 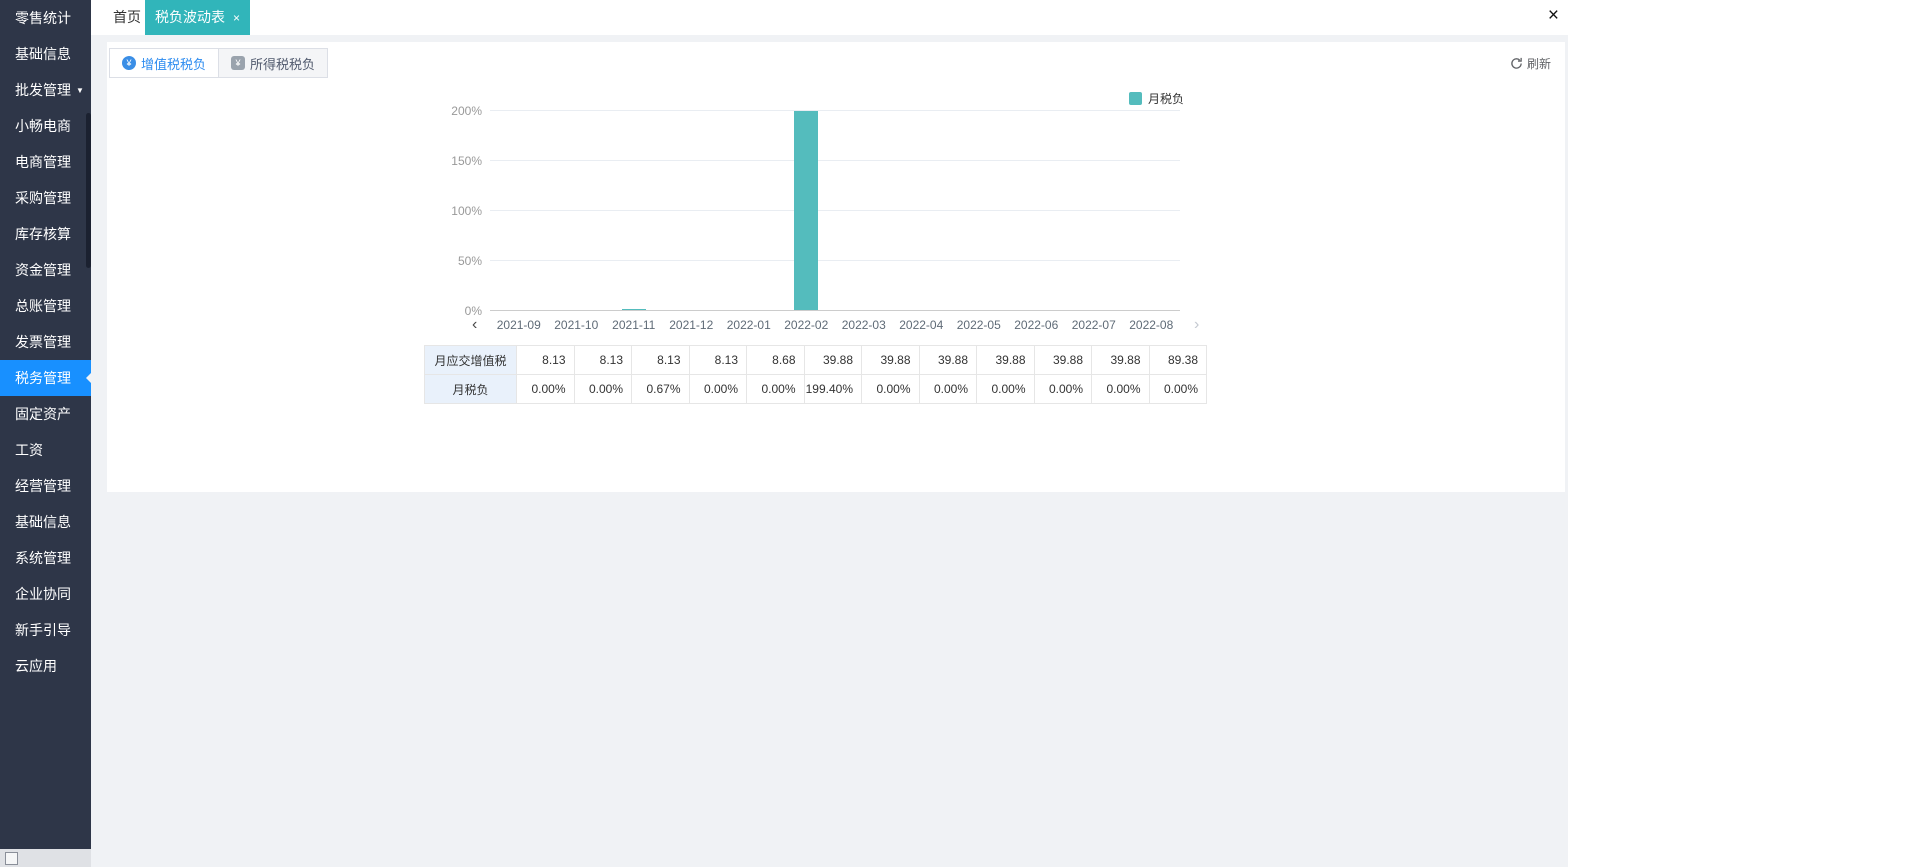 What do you see at coordinates (43, 18) in the screenshot?
I see `sidebar-item: 零售统计` at bounding box center [43, 18].